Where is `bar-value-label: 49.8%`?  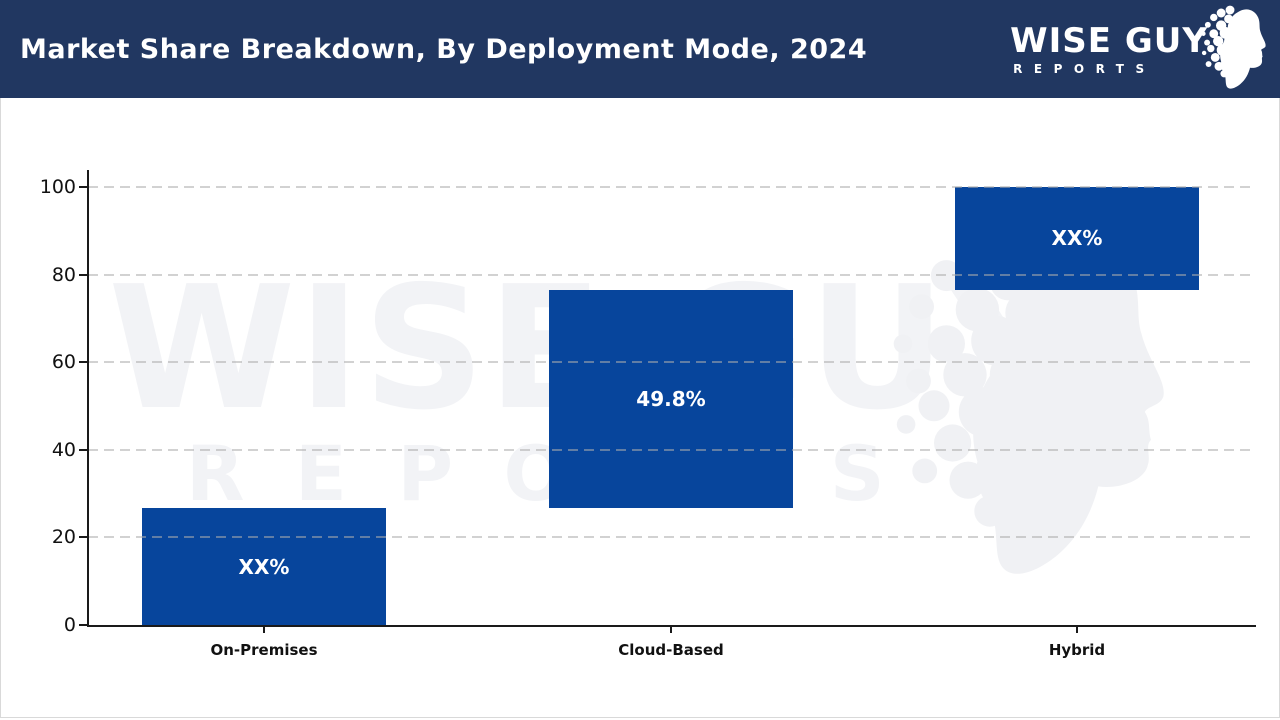 bar-value-label: 49.8% is located at coordinates (671, 398).